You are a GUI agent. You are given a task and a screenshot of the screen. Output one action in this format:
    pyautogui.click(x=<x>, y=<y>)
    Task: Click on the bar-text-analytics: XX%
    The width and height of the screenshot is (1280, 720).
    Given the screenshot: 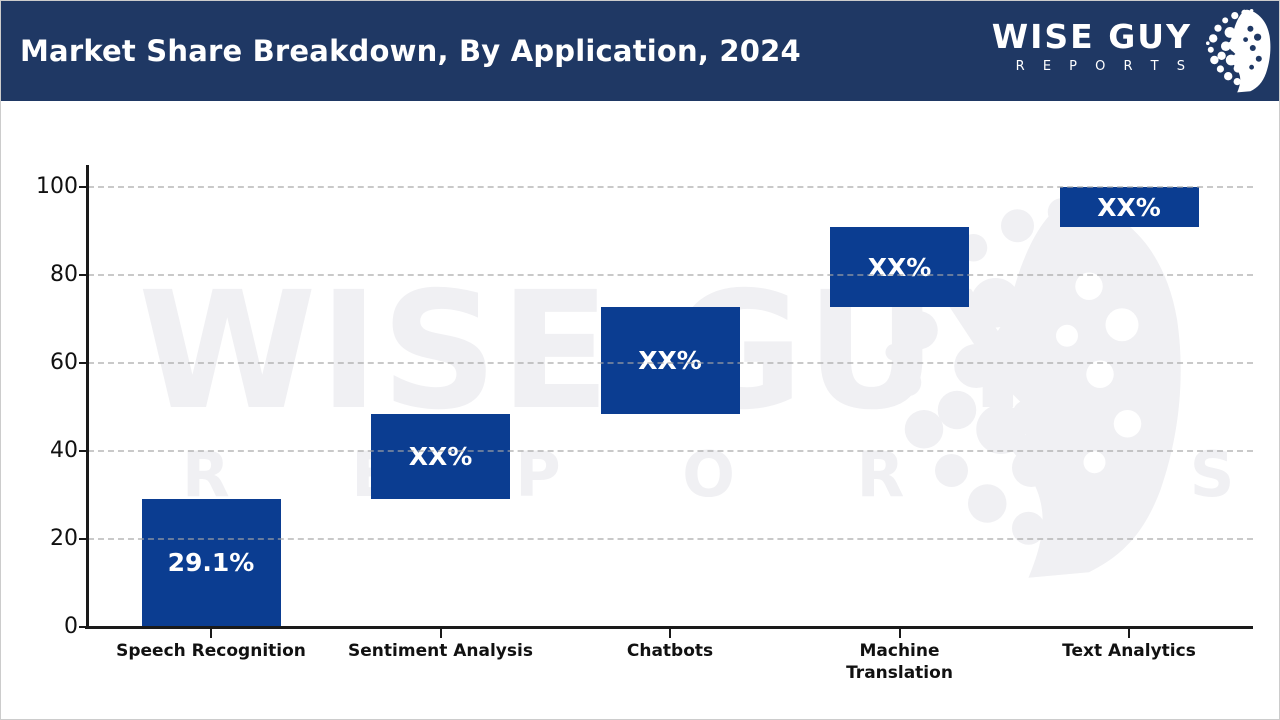 What is the action you would take?
    pyautogui.click(x=1129, y=207)
    